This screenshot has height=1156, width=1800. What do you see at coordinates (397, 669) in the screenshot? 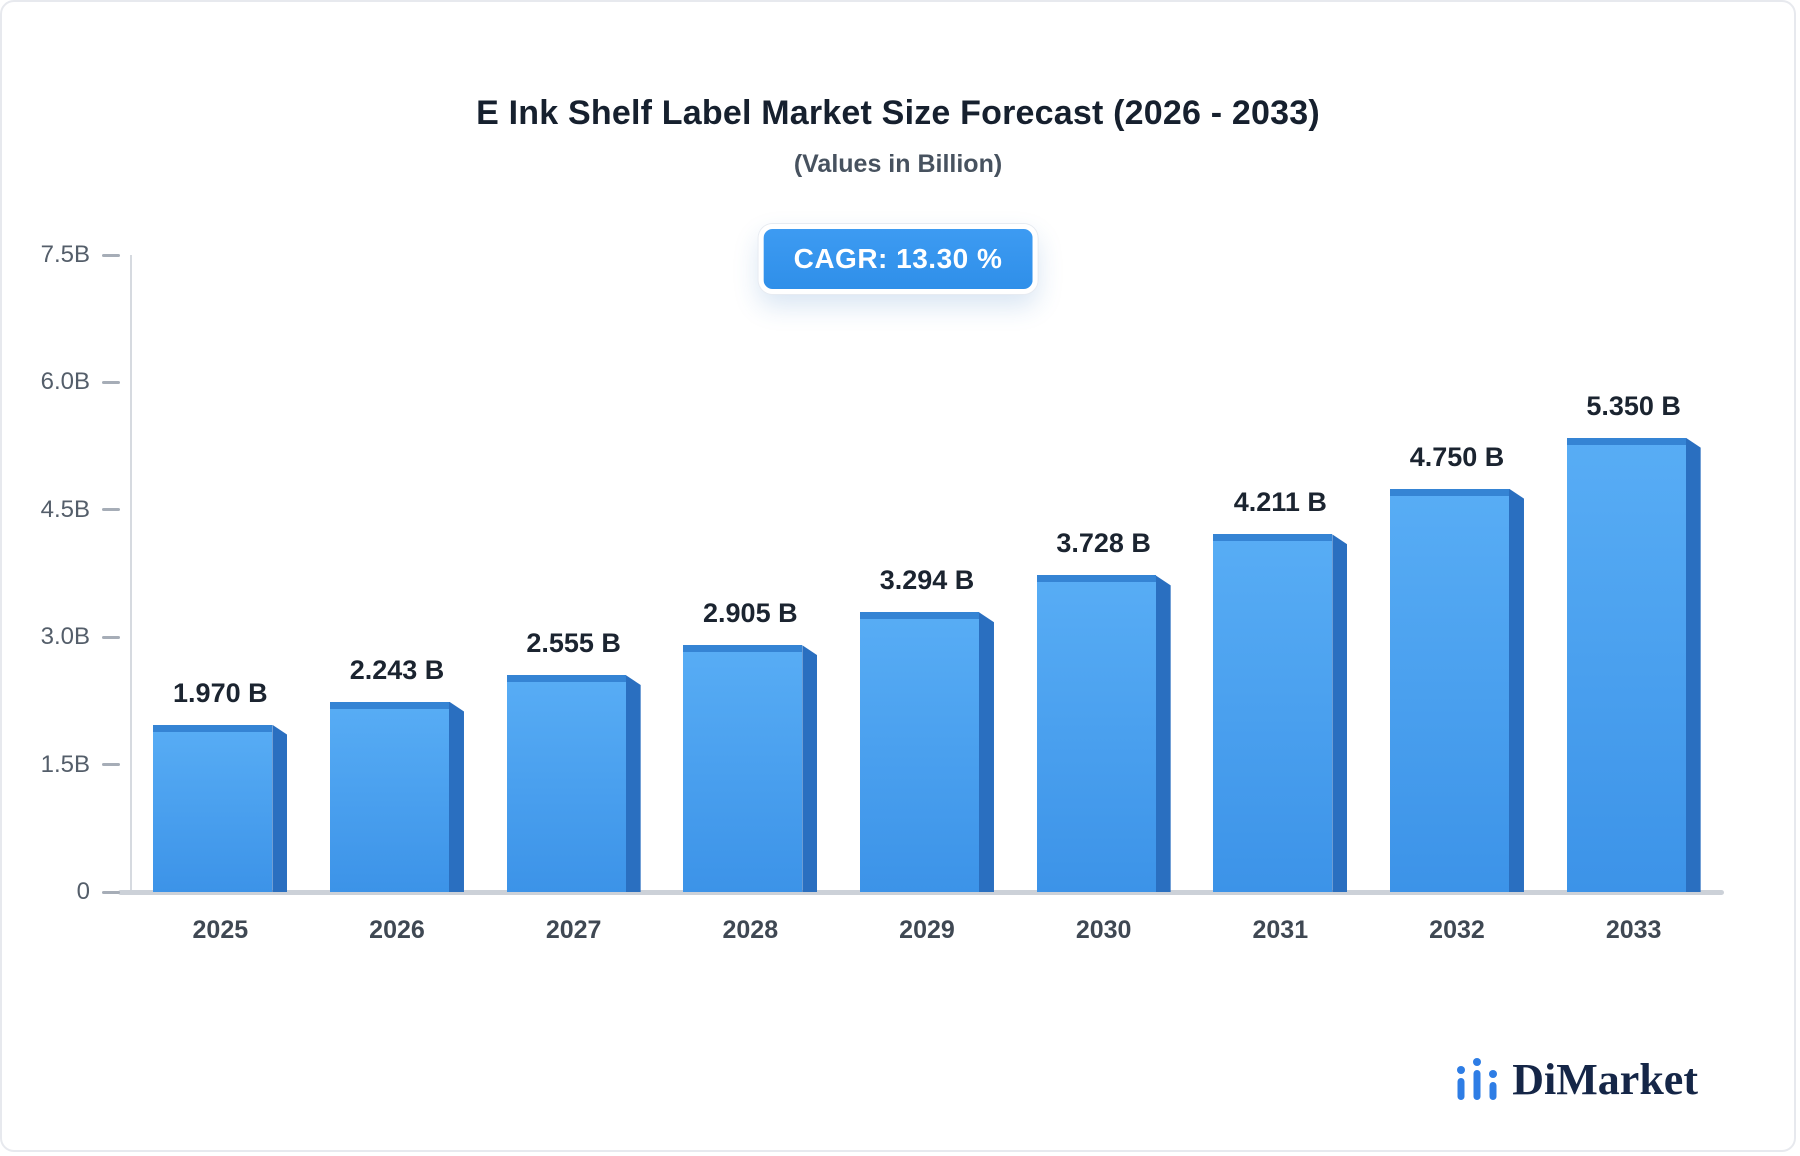
I see `bar-value-label: 2.243 B` at bounding box center [397, 669].